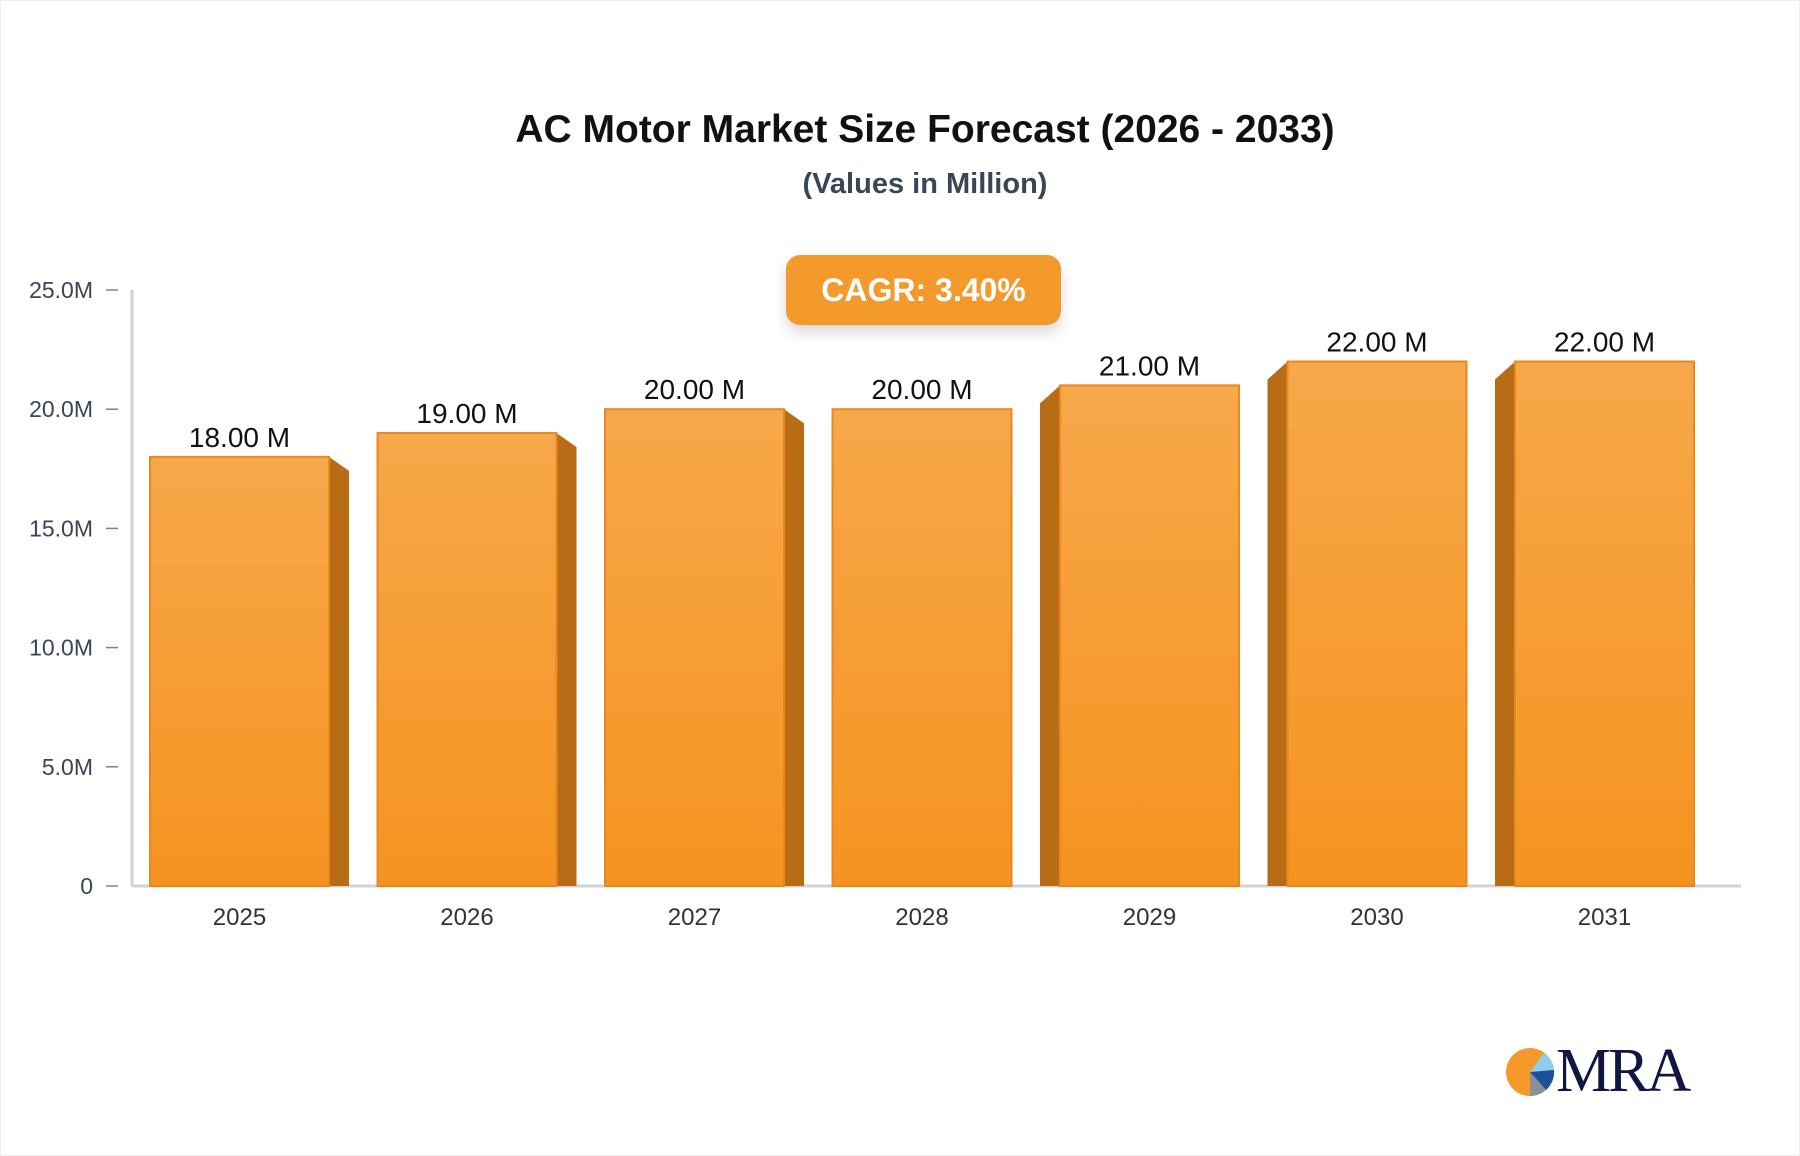 This screenshot has height=1156, width=1800. Describe the element at coordinates (694, 647) in the screenshot. I see `bar-2027` at that location.